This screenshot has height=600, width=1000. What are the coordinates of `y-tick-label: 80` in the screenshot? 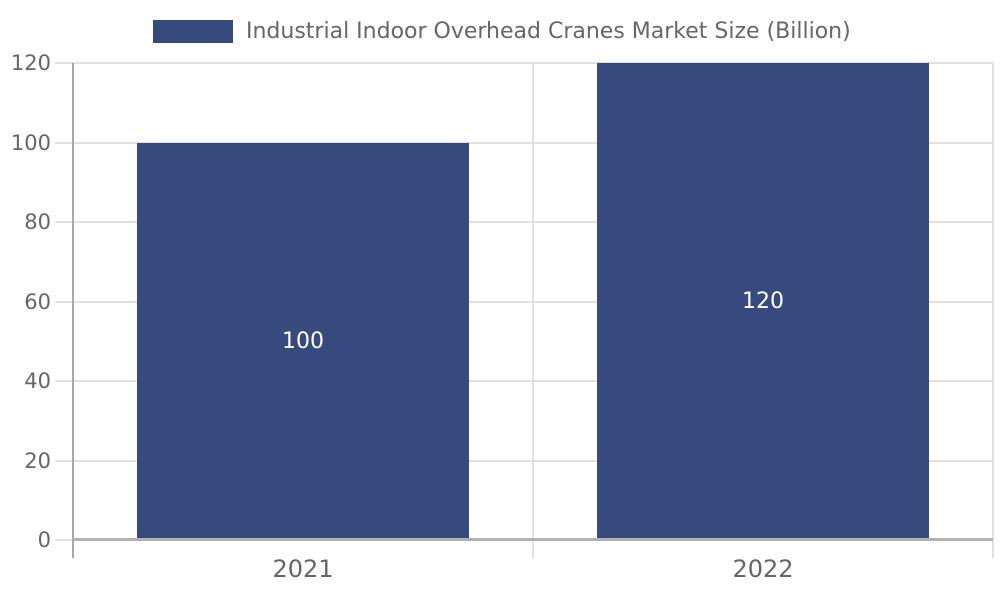 It's located at (37, 222).